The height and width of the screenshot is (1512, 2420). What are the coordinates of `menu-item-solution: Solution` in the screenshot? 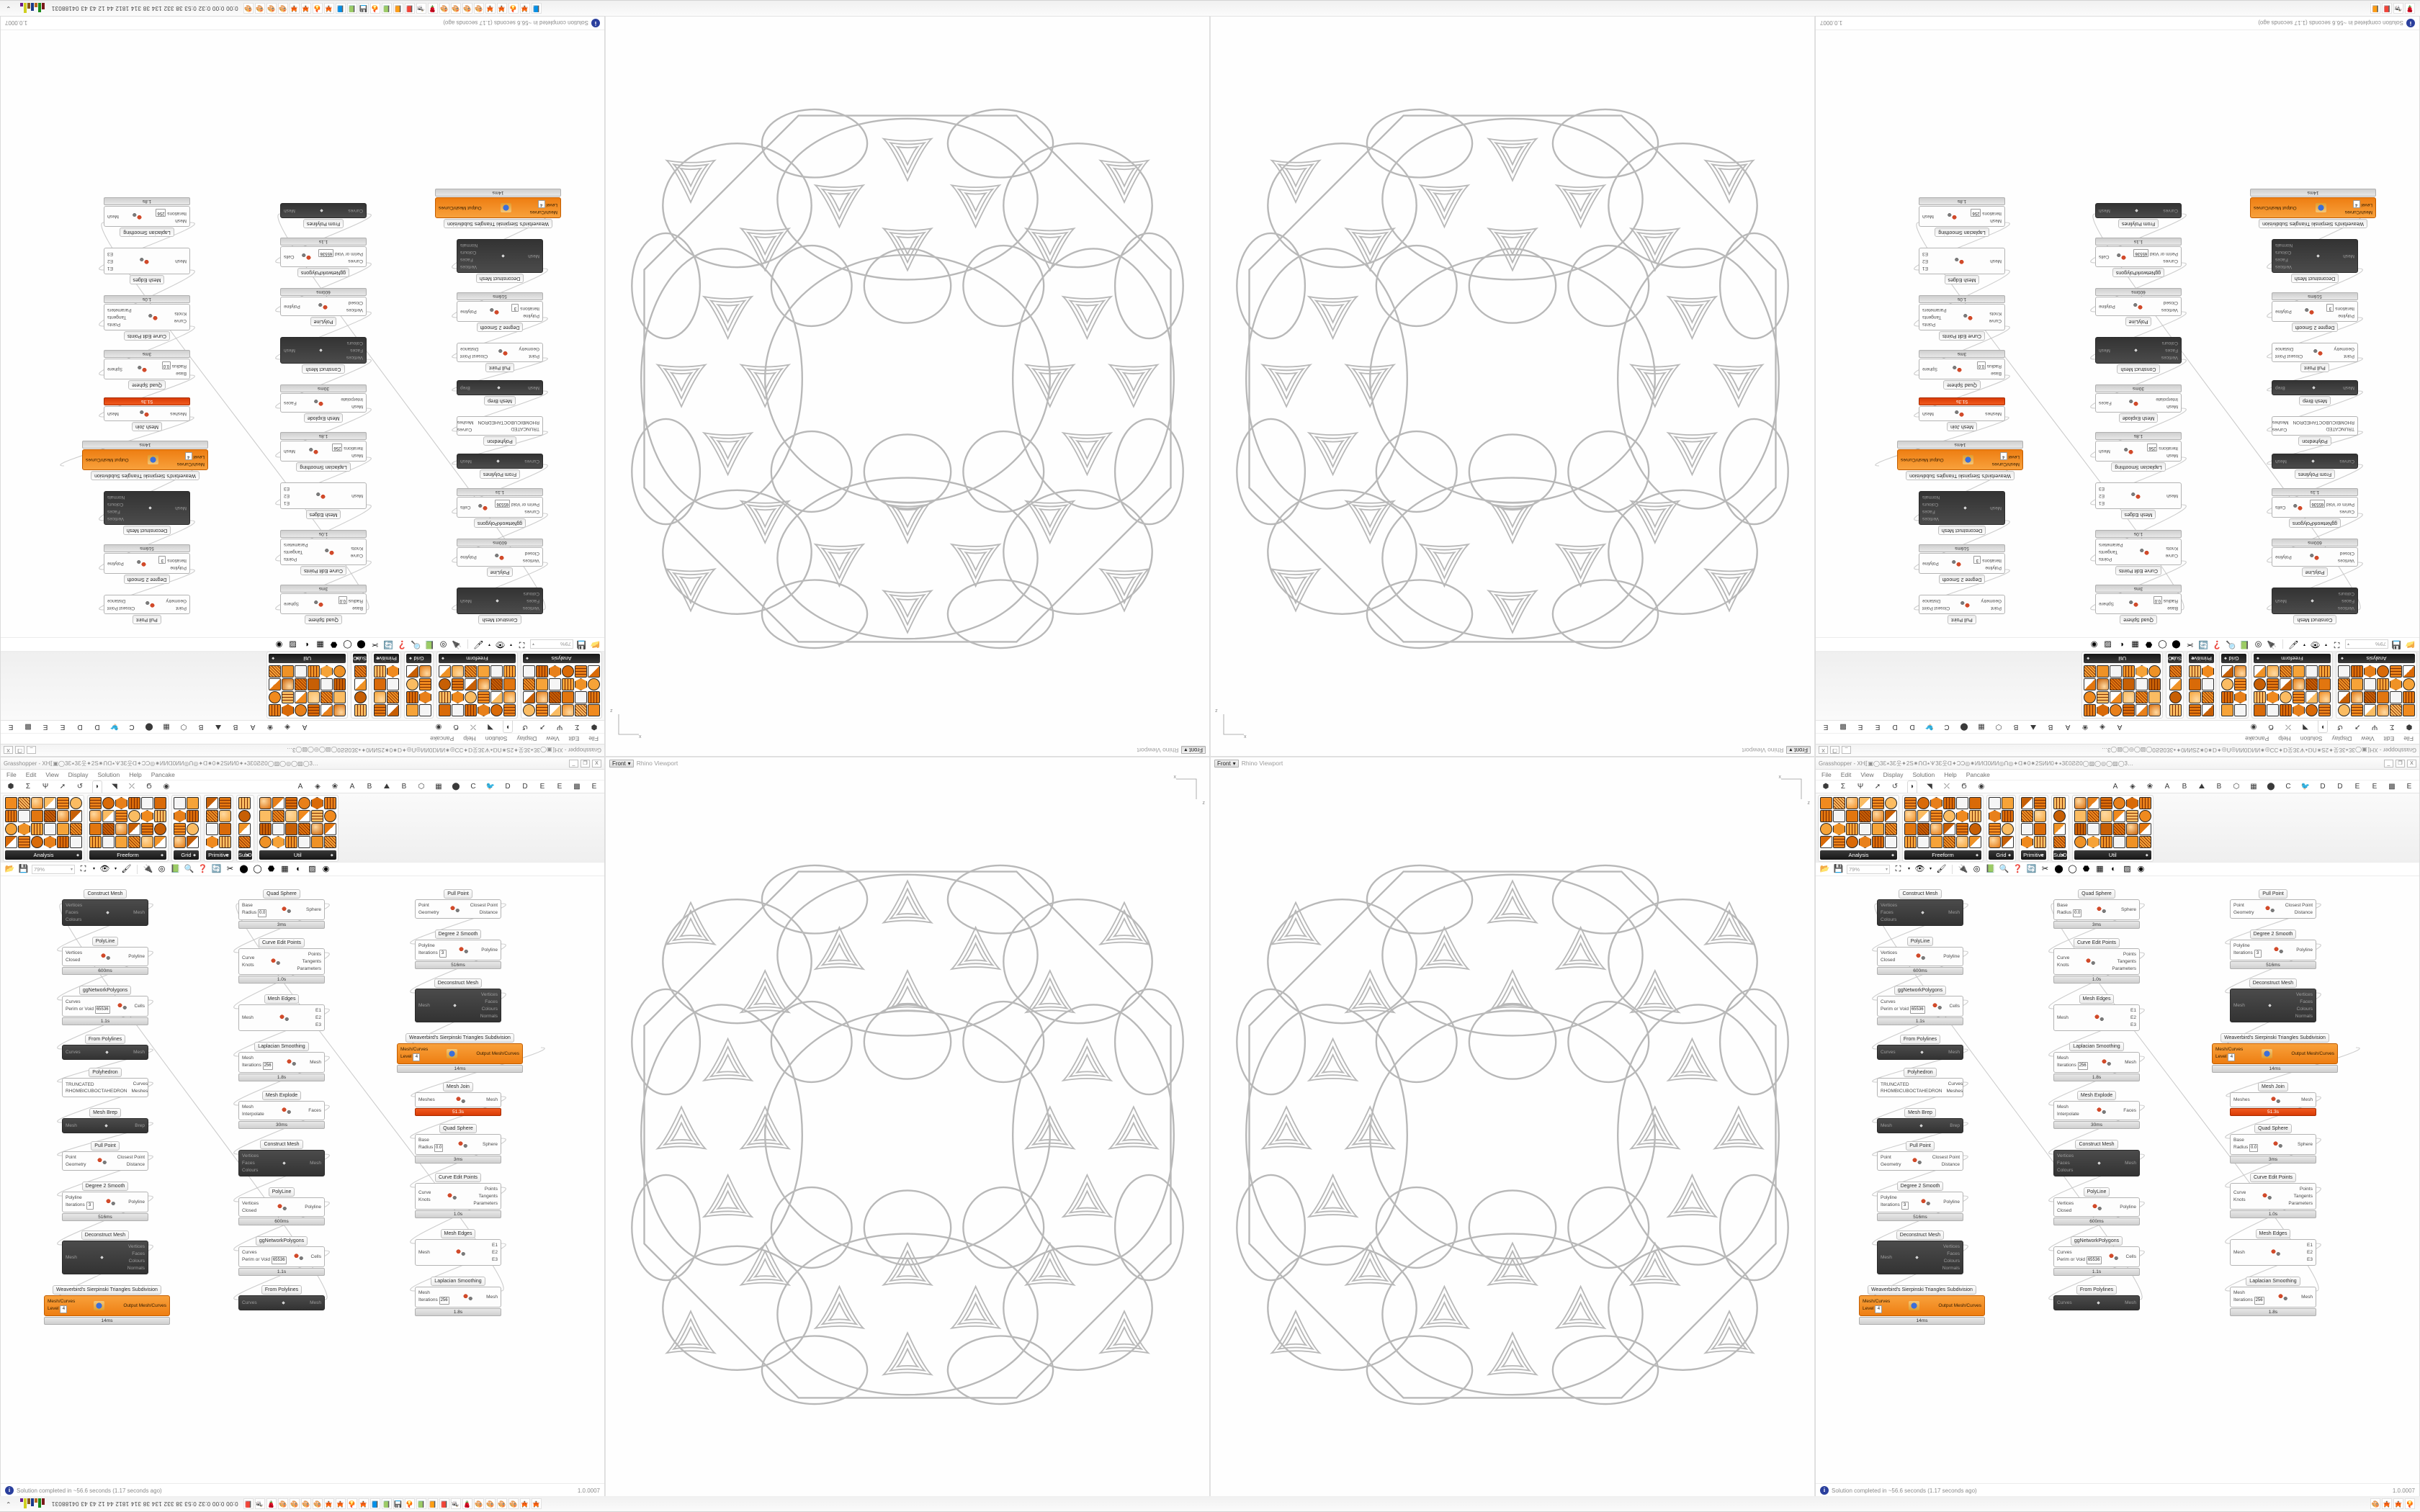 It's located at (2311, 738).